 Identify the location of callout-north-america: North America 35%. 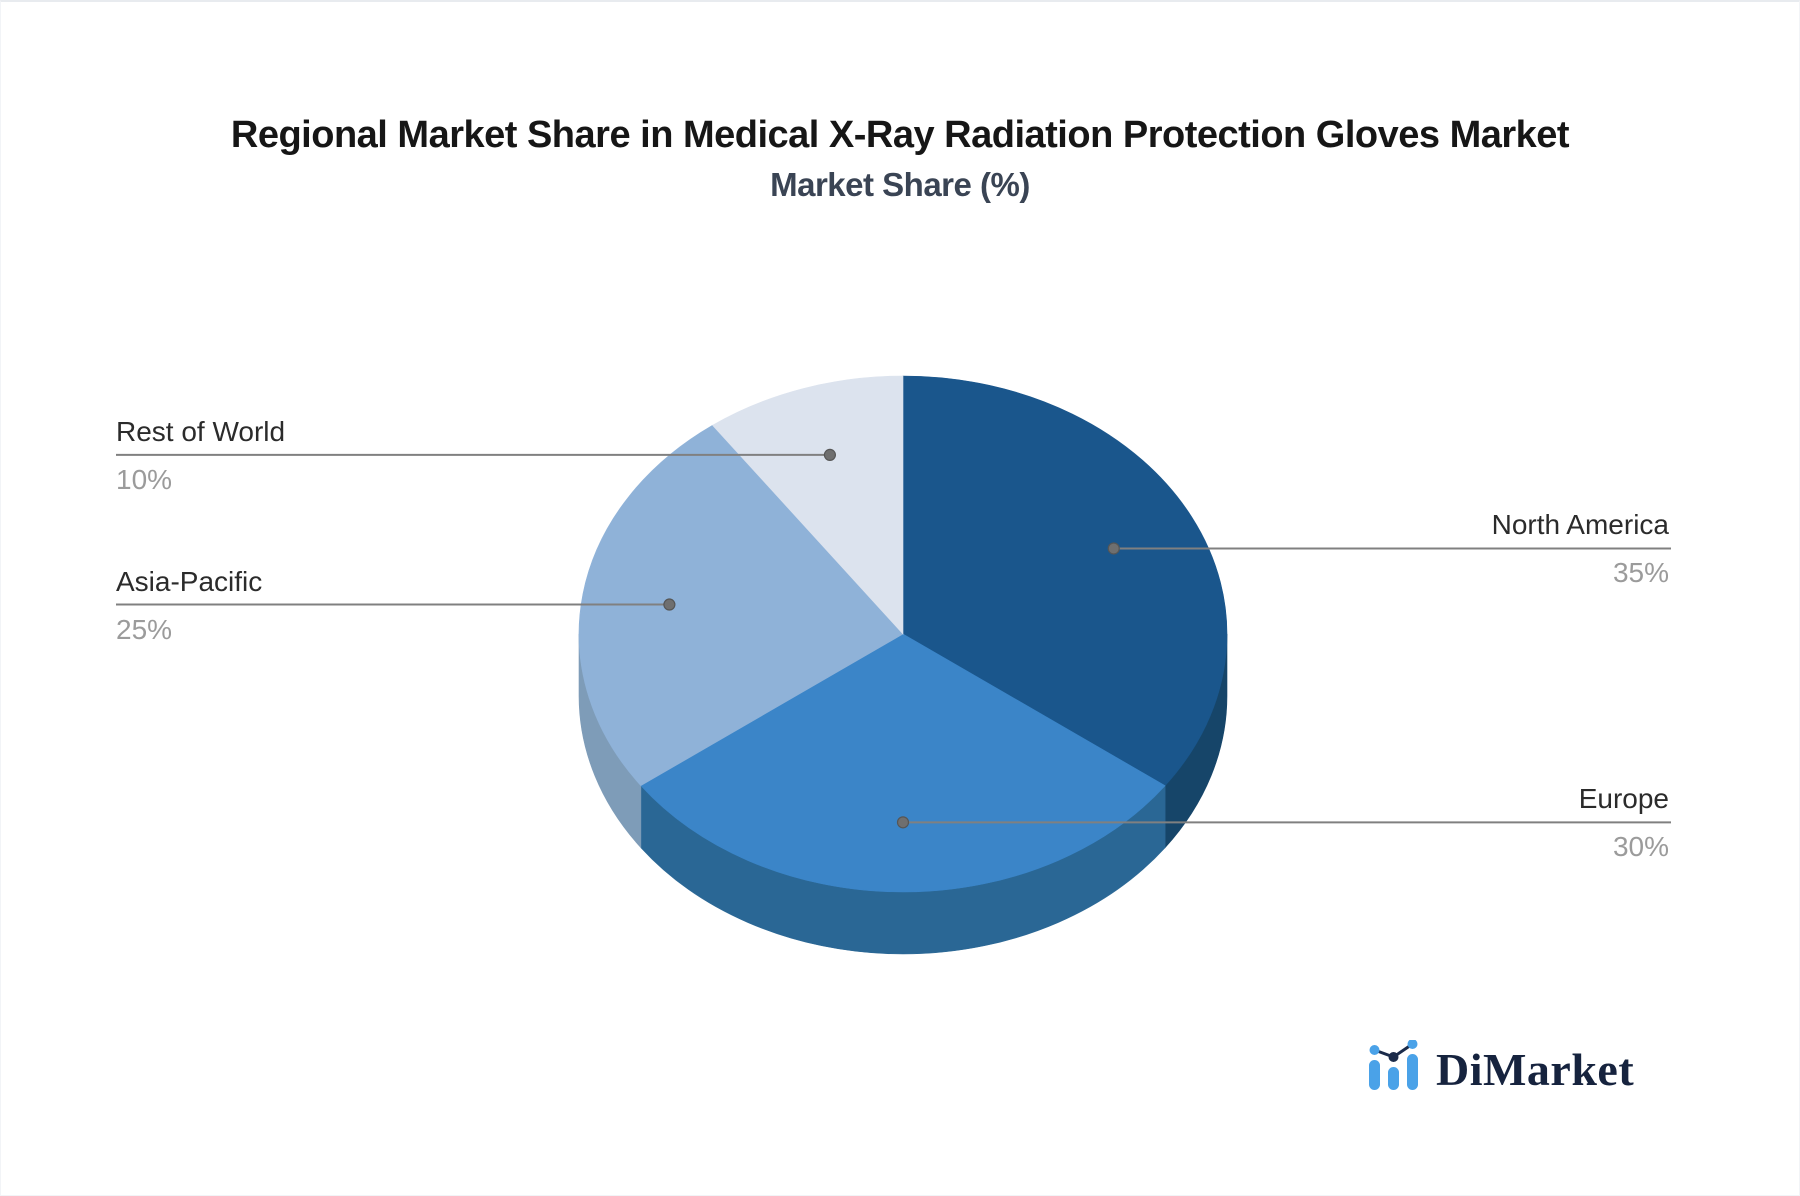
(1454, 548).